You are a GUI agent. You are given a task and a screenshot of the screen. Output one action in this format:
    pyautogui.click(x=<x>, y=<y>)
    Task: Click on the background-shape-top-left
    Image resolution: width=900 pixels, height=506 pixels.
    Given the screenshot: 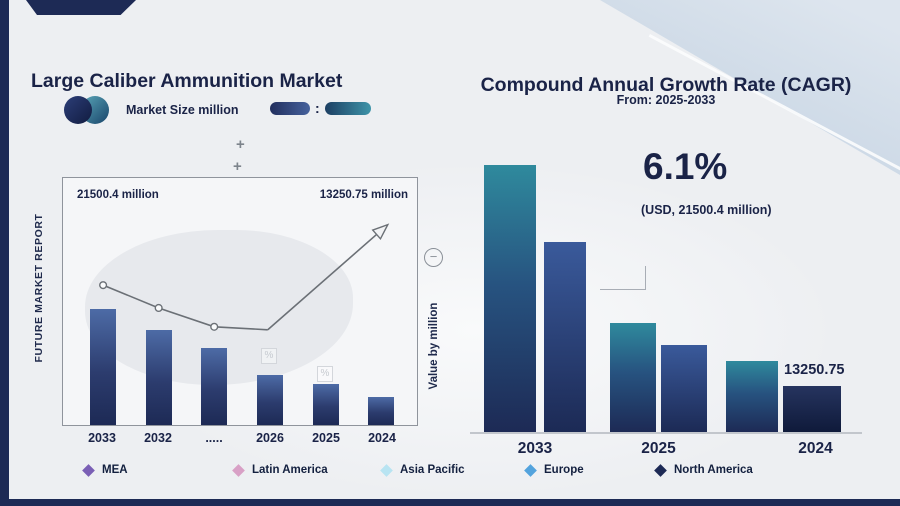 What is the action you would take?
    pyautogui.click(x=81, y=7)
    